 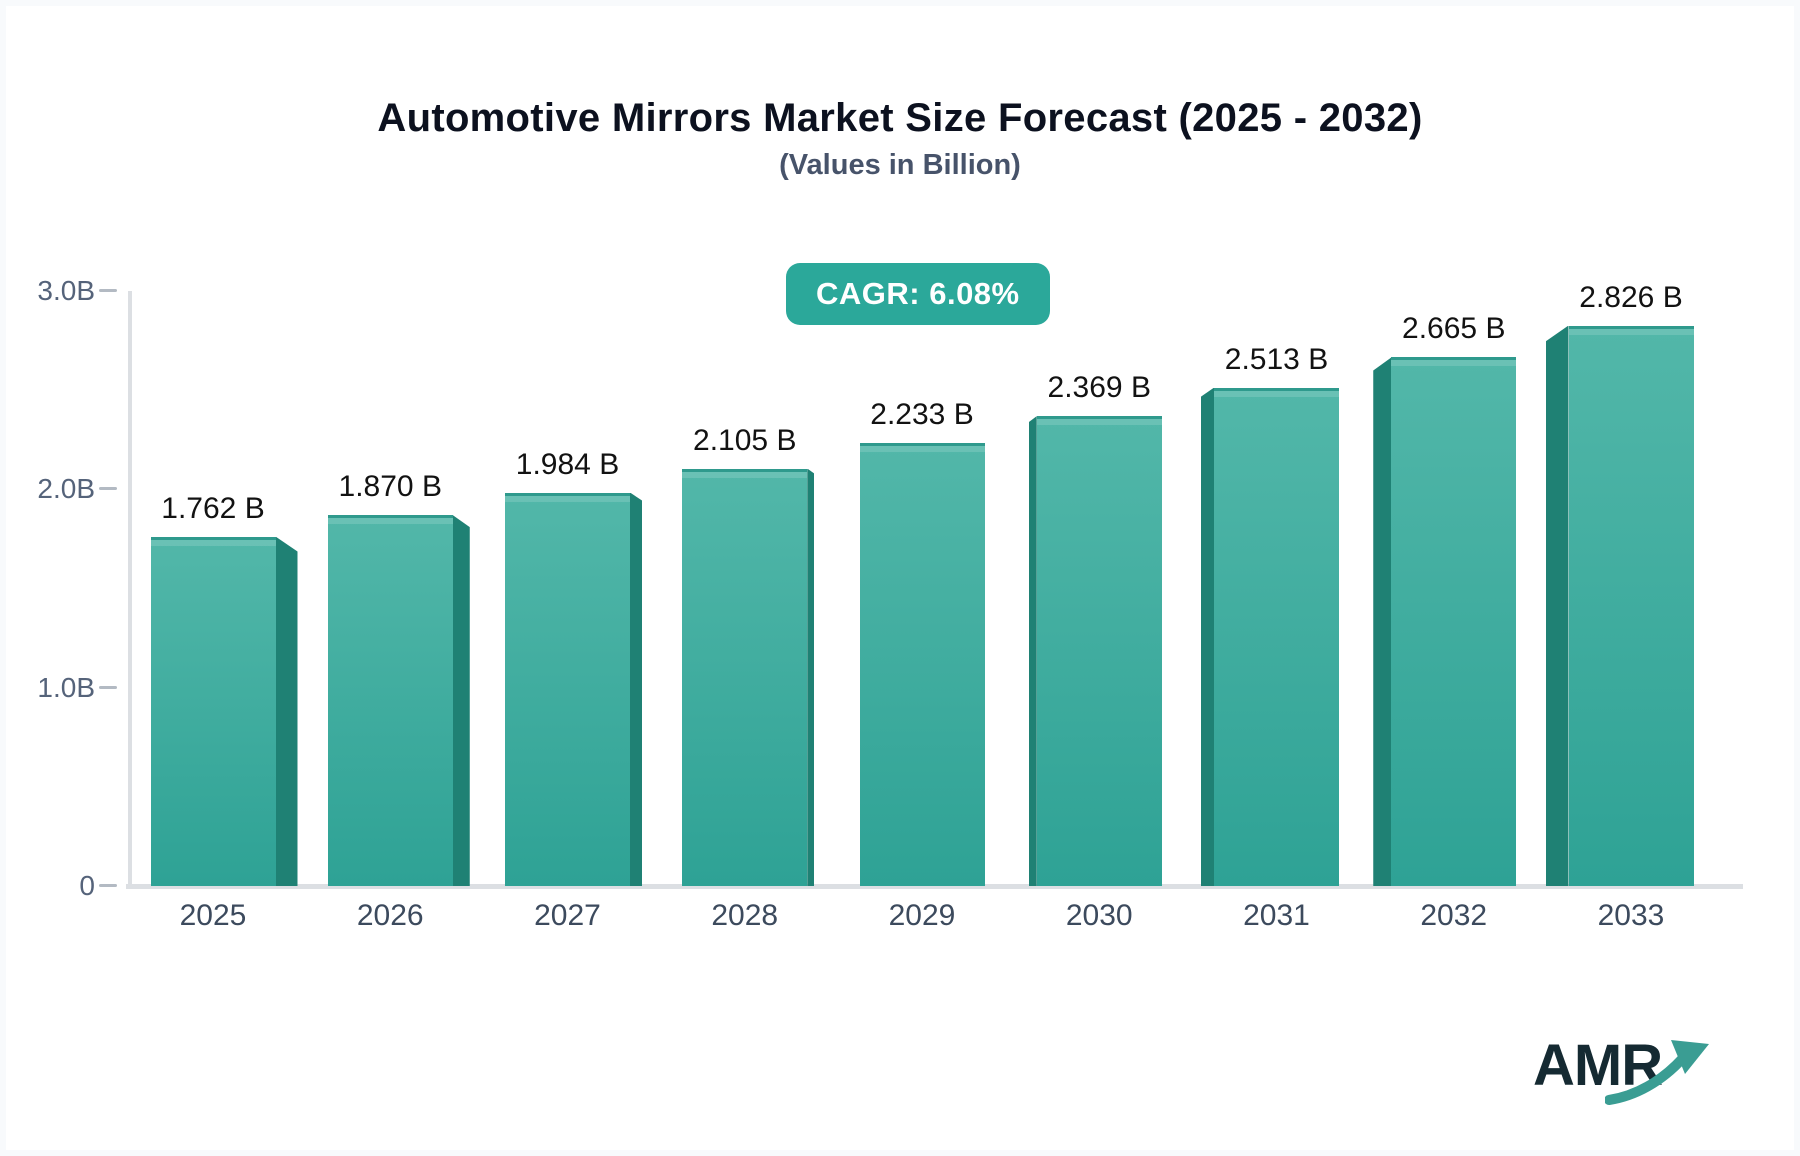 I want to click on bar-2033, so click(x=1619, y=605).